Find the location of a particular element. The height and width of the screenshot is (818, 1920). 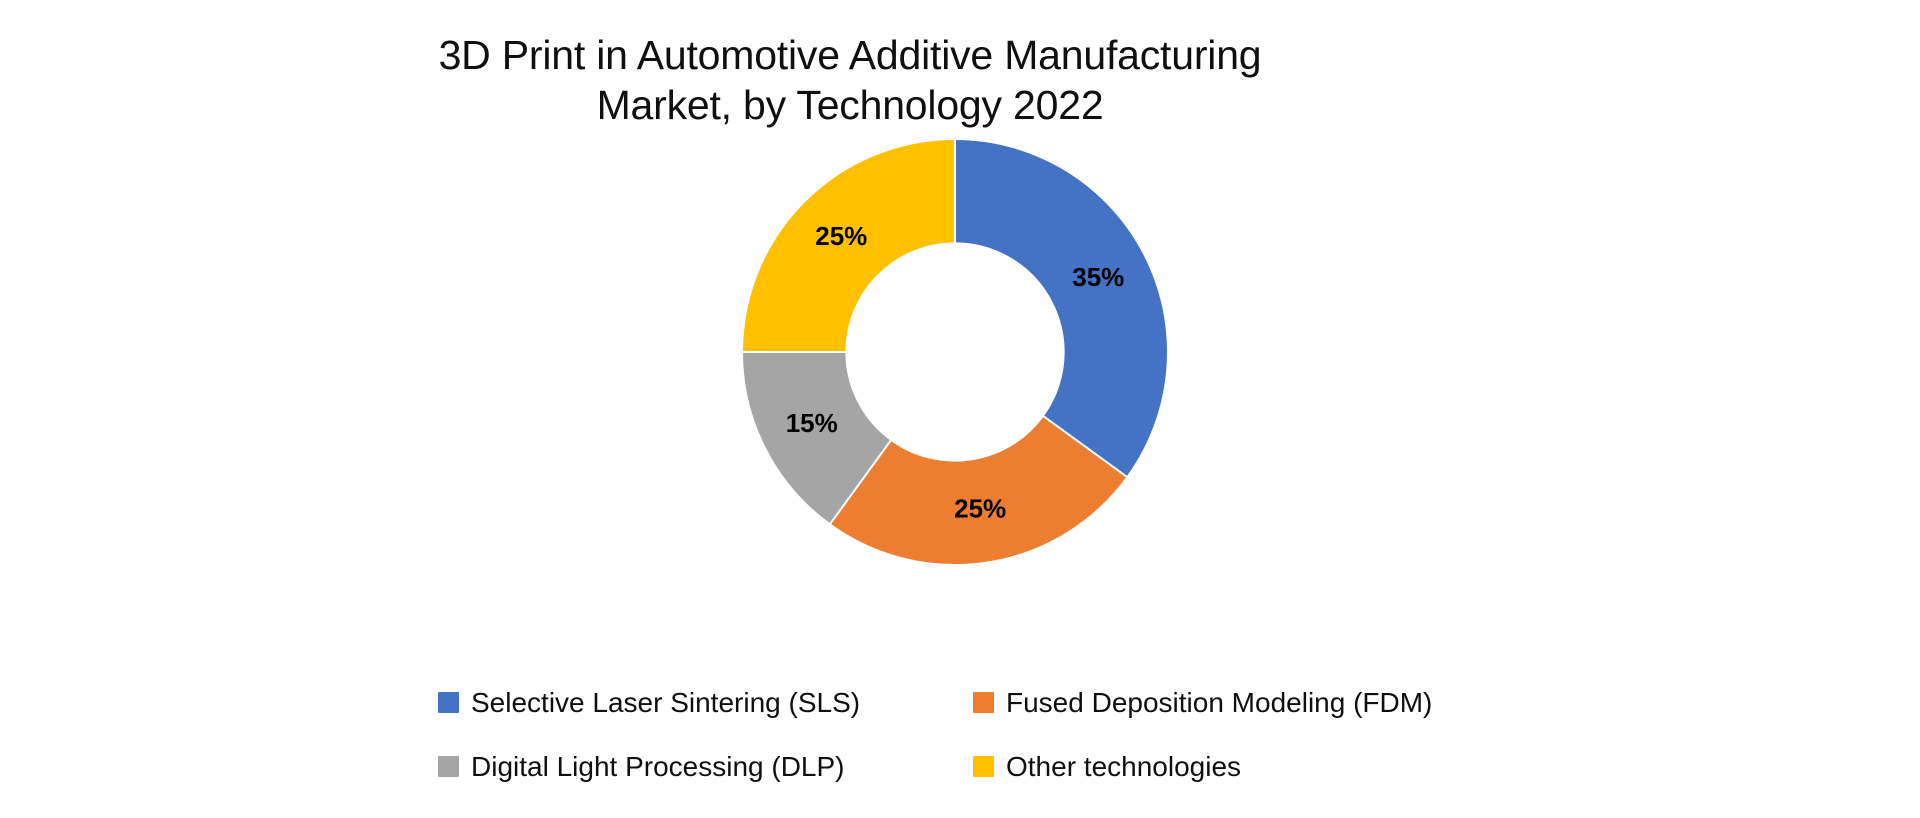

donut-svg: 35% 25% 15% 25% is located at coordinates (955, 352).